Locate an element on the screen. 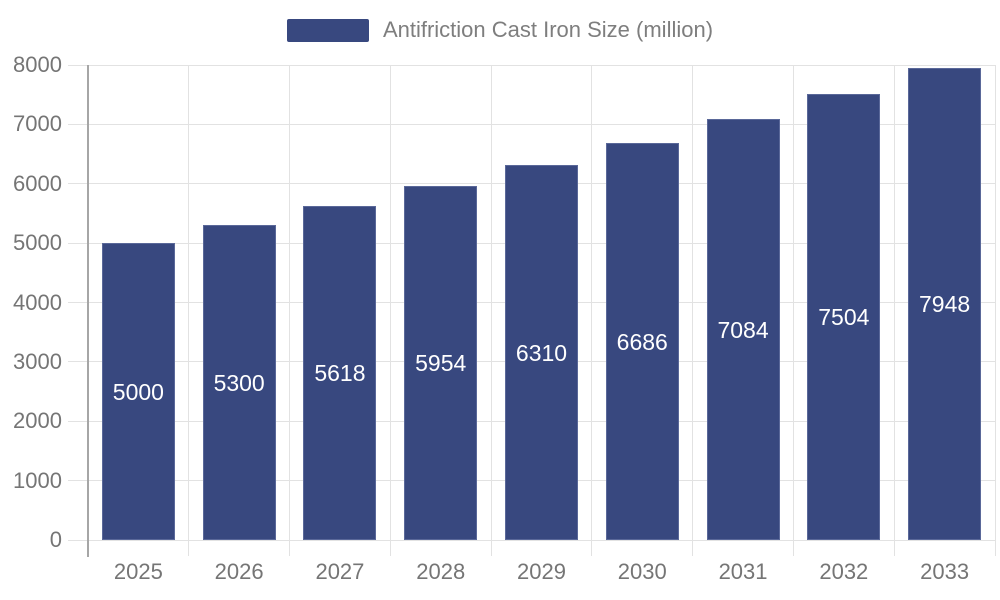 The height and width of the screenshot is (600, 1000). y-axis-tick-label: 7000 is located at coordinates (37, 124).